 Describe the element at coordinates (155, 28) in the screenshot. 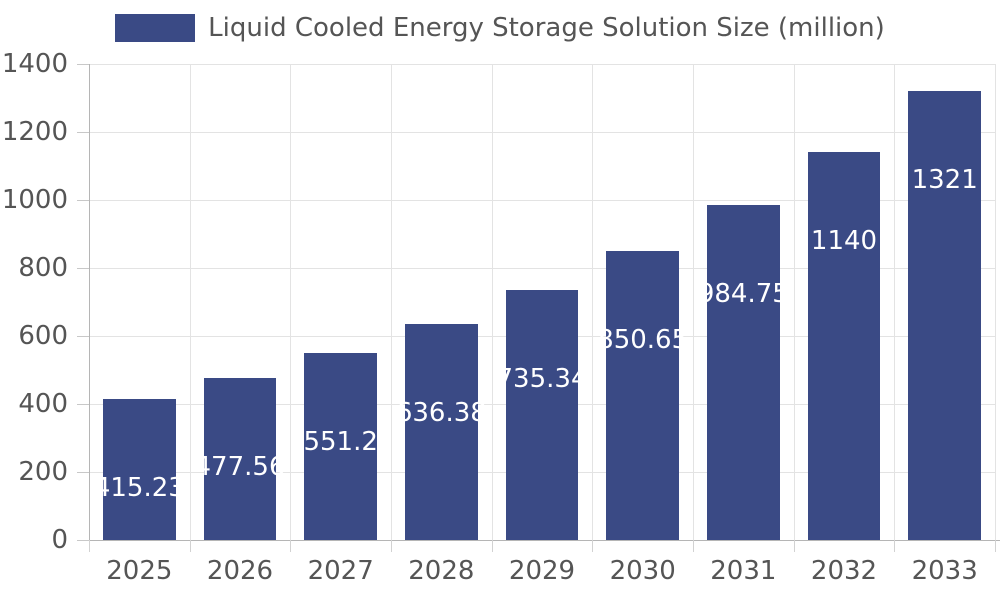

I see `legend-color-swatch-icon` at that location.